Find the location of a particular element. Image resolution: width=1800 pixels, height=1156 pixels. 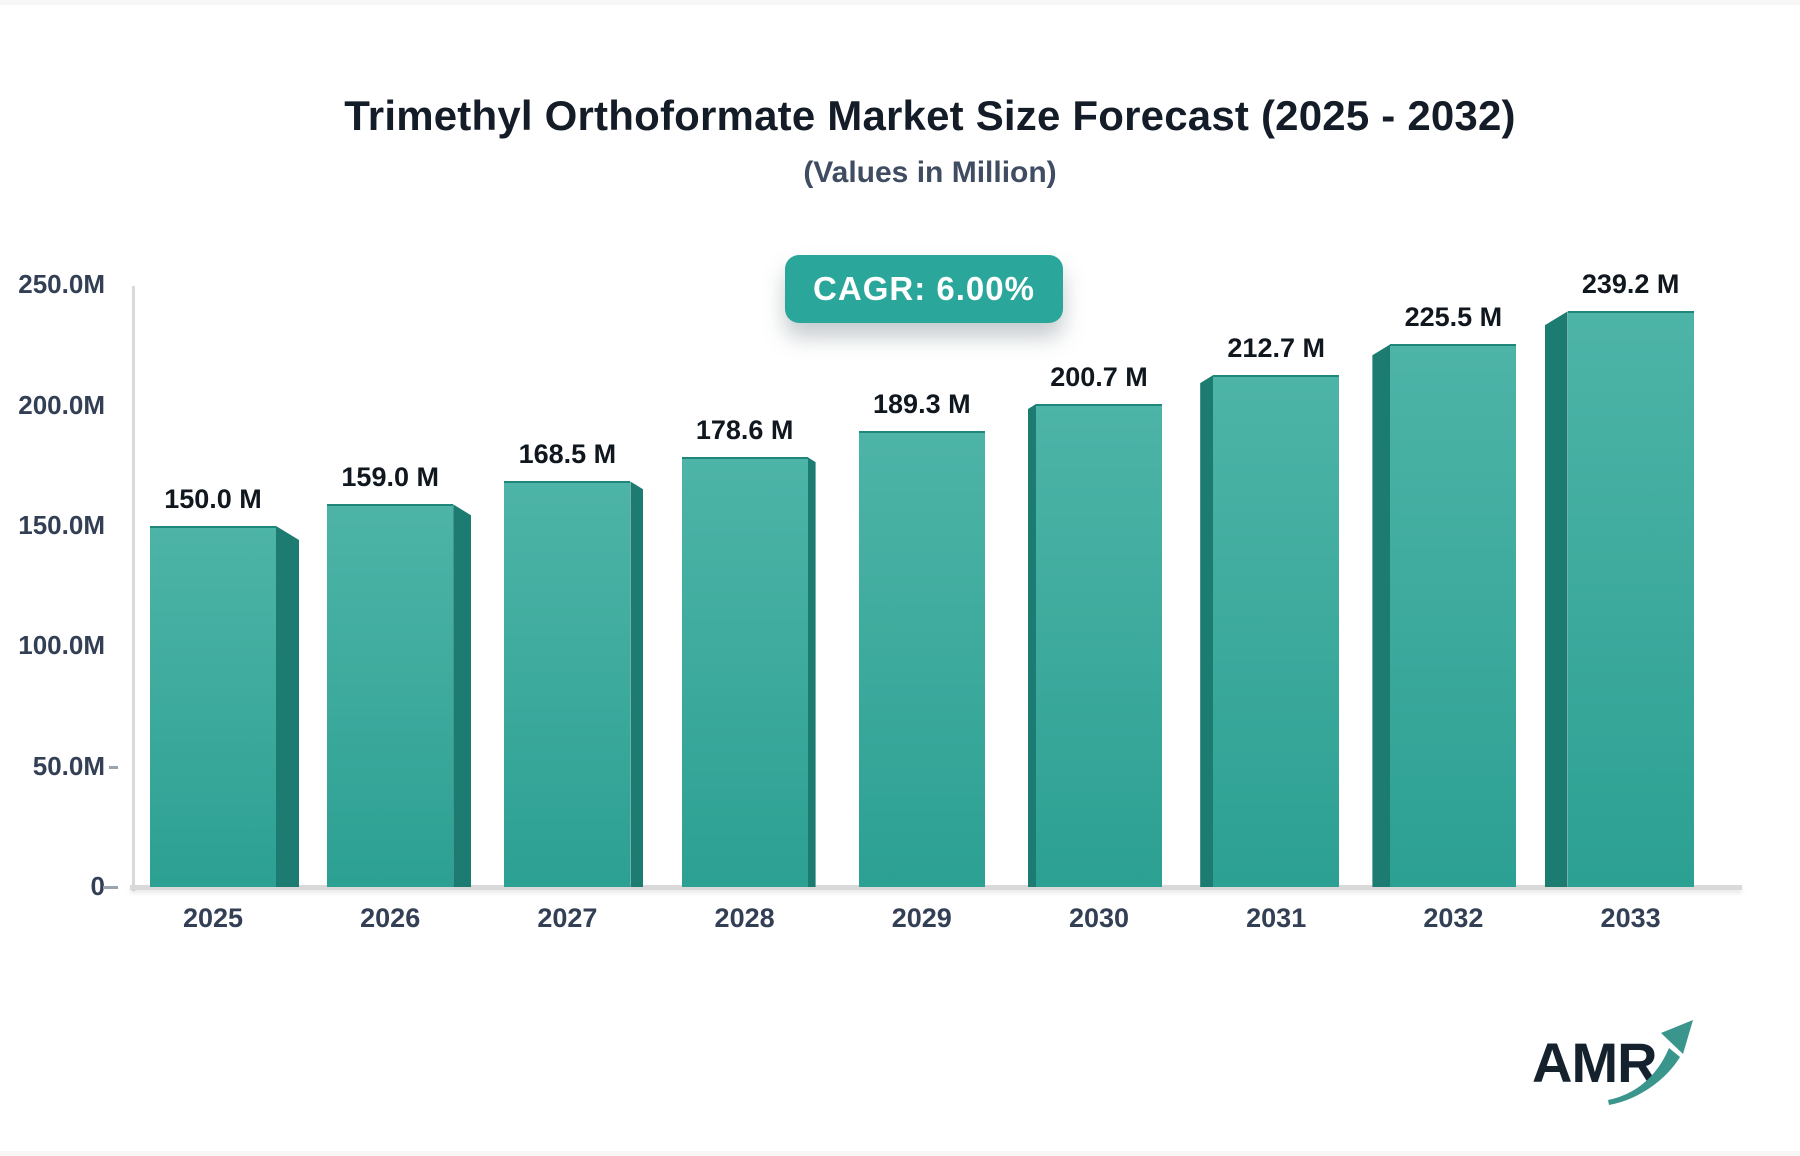

bar-2030 is located at coordinates (1099, 645).